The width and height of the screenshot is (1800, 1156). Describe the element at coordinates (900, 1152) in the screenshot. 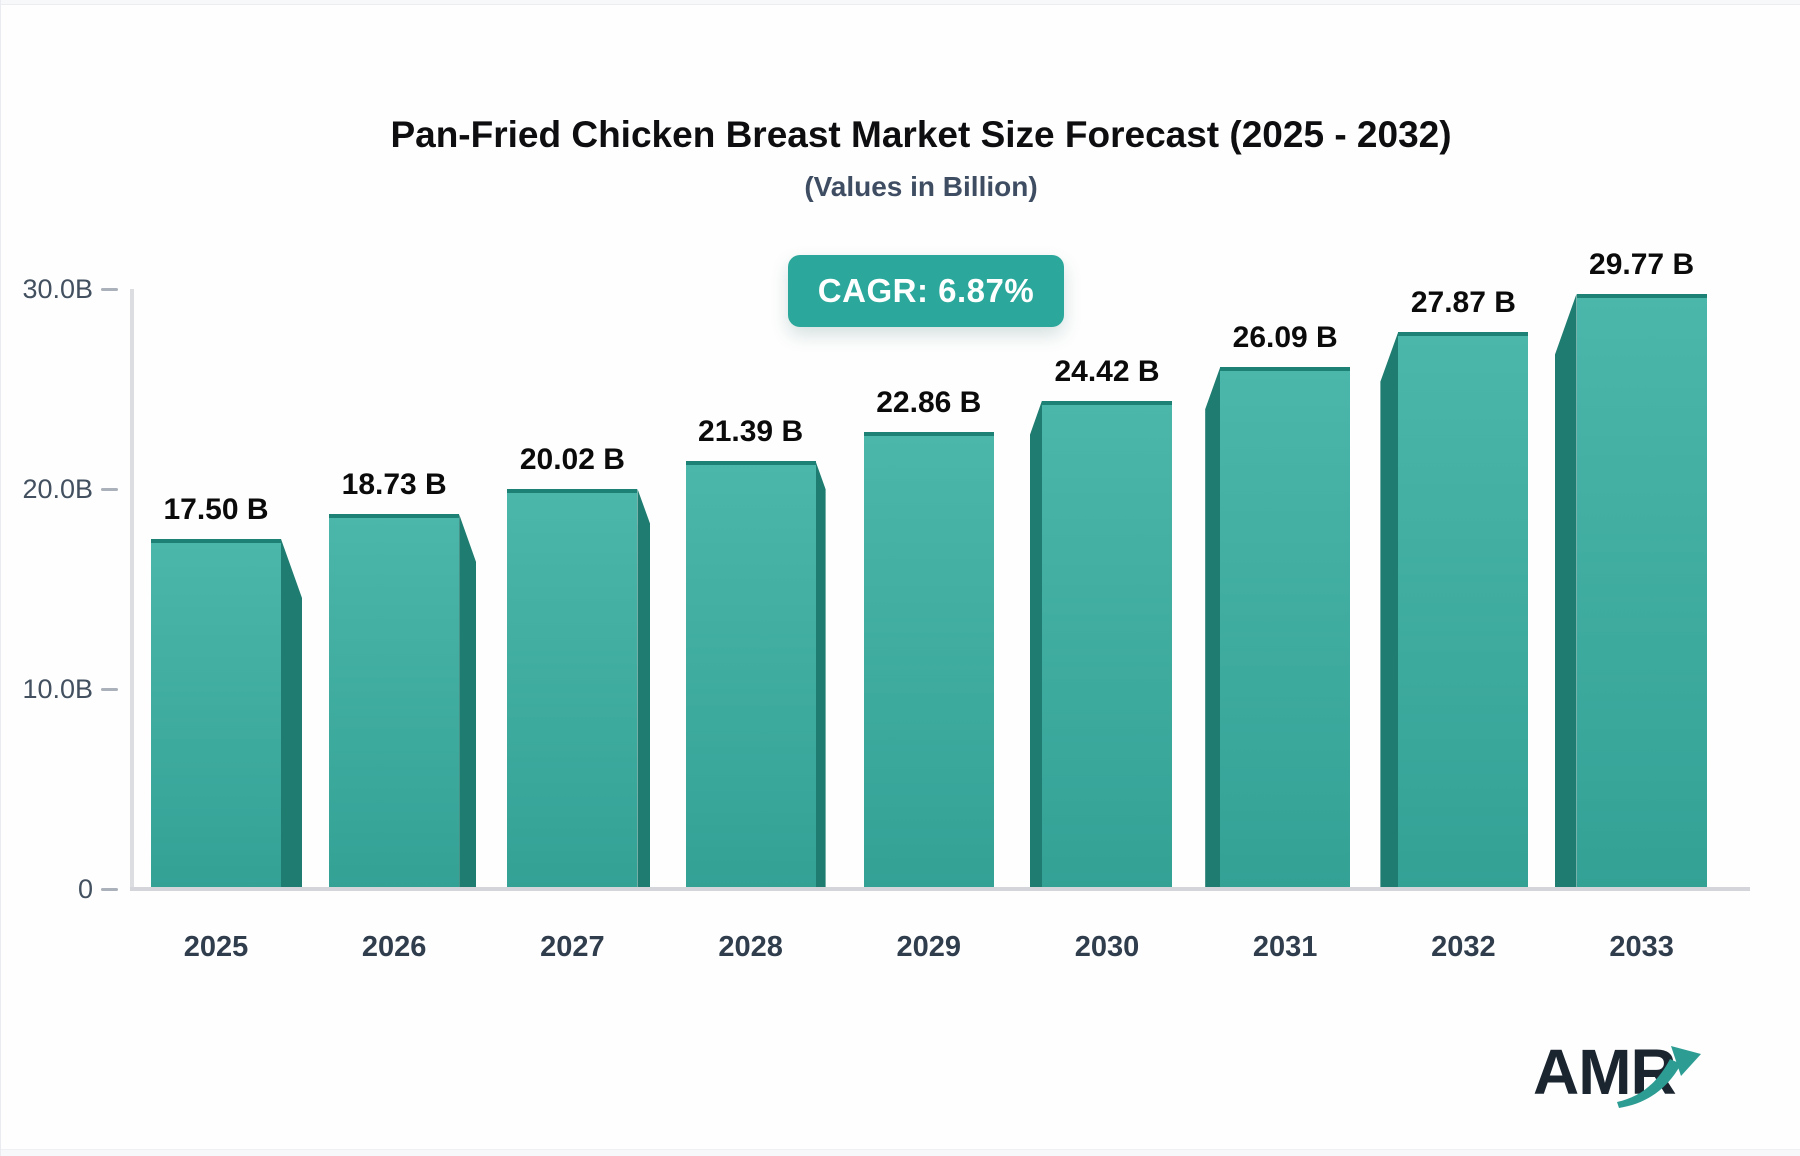

I see `bottom-edge-strip` at that location.